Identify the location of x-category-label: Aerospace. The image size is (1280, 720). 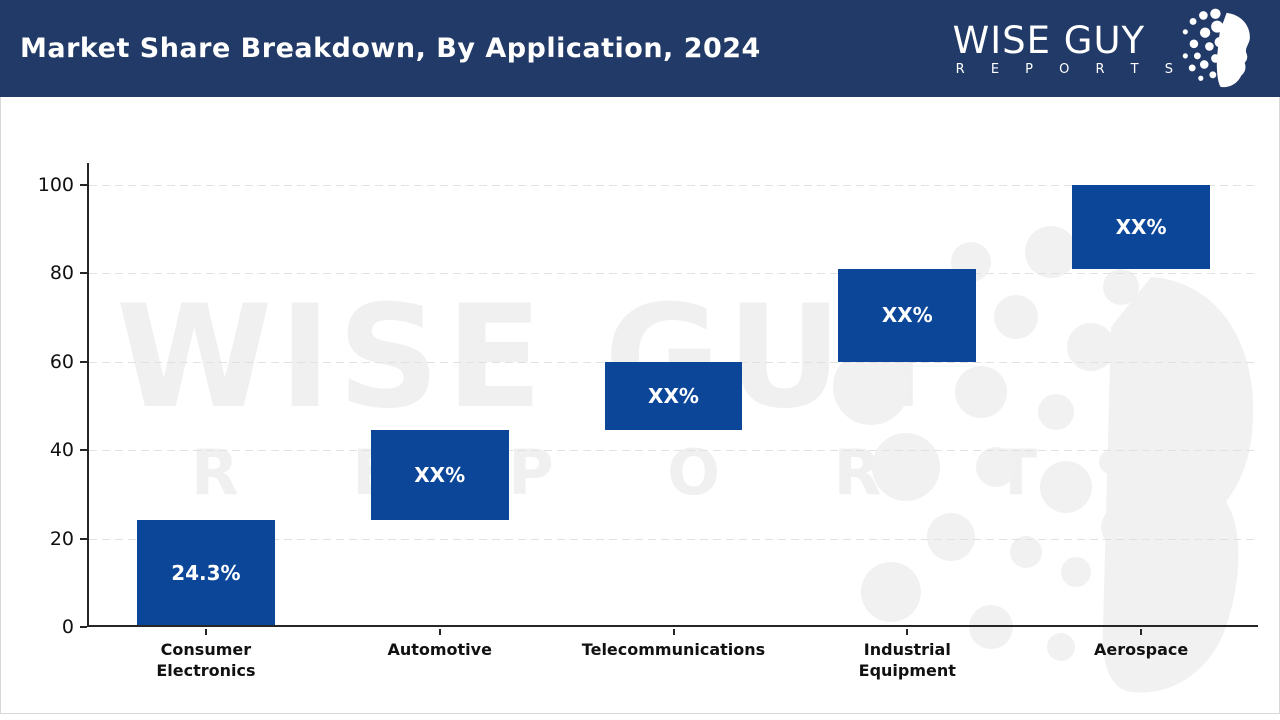
(1141, 649).